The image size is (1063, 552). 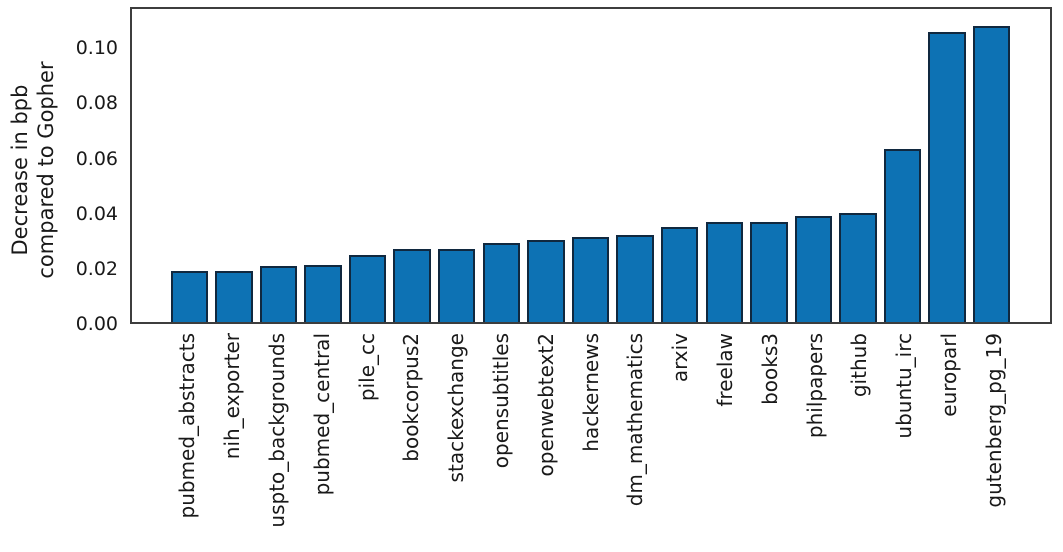 I want to click on bar-stackexchange, so click(x=457, y=285).